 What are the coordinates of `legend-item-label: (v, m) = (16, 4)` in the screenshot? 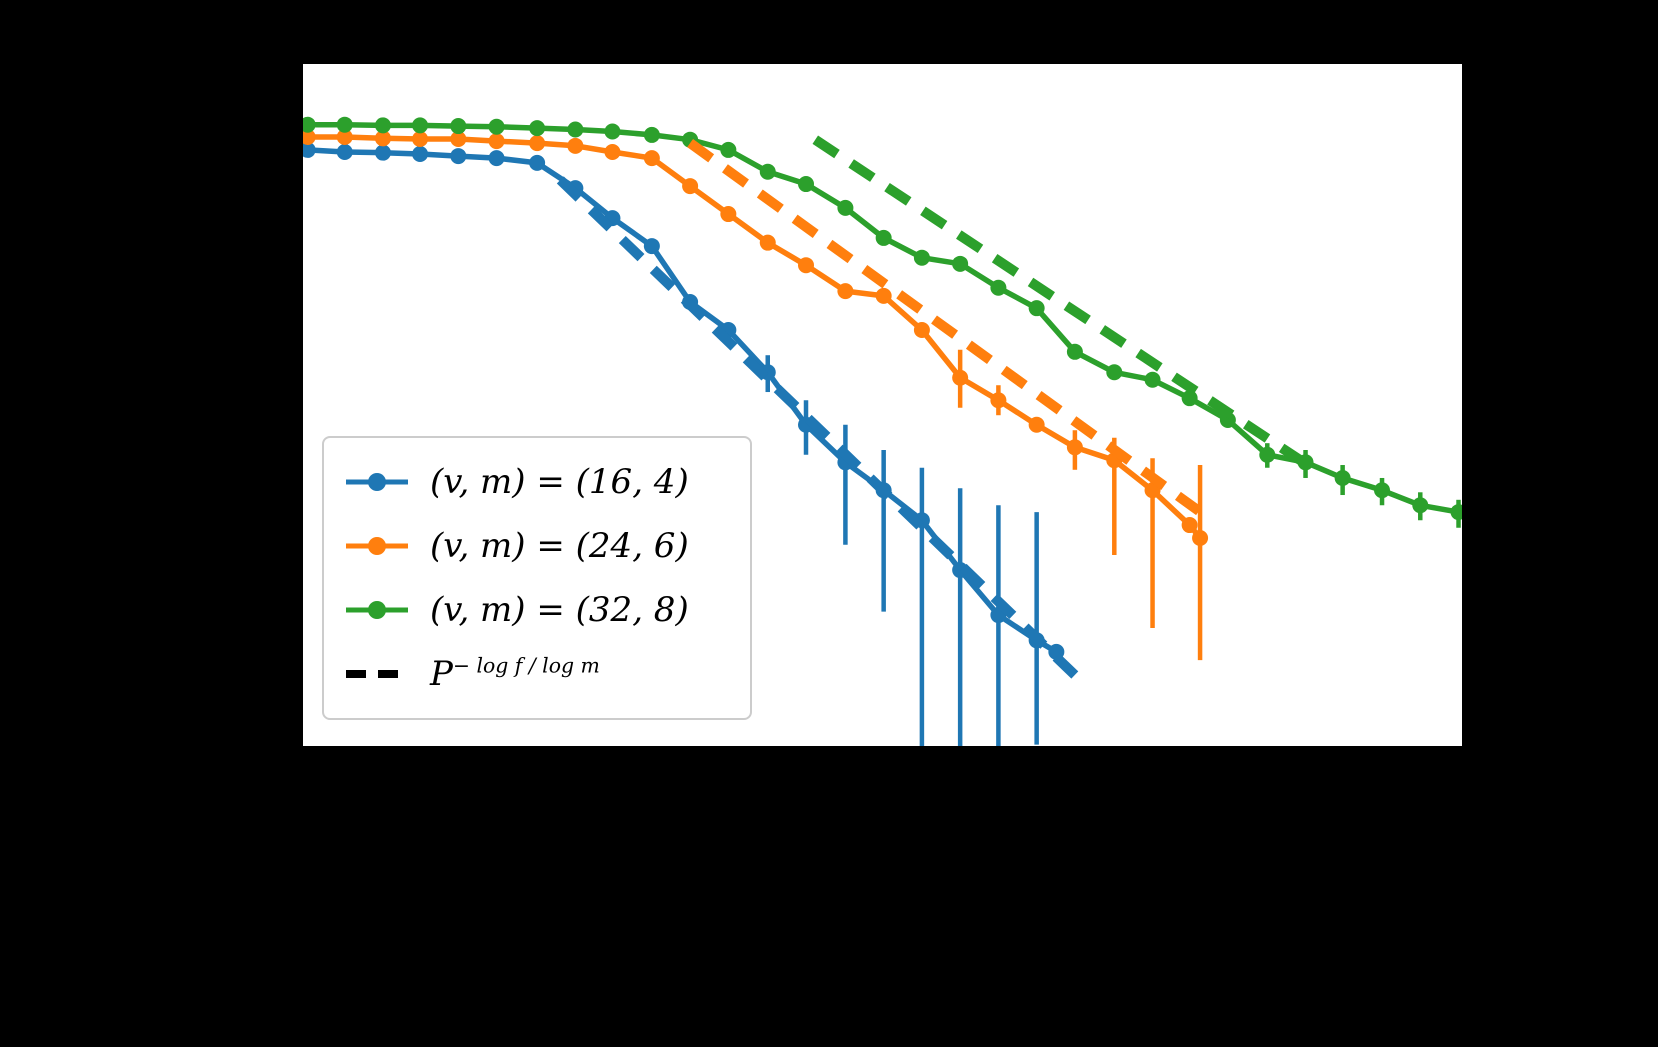 It's located at (559, 482).